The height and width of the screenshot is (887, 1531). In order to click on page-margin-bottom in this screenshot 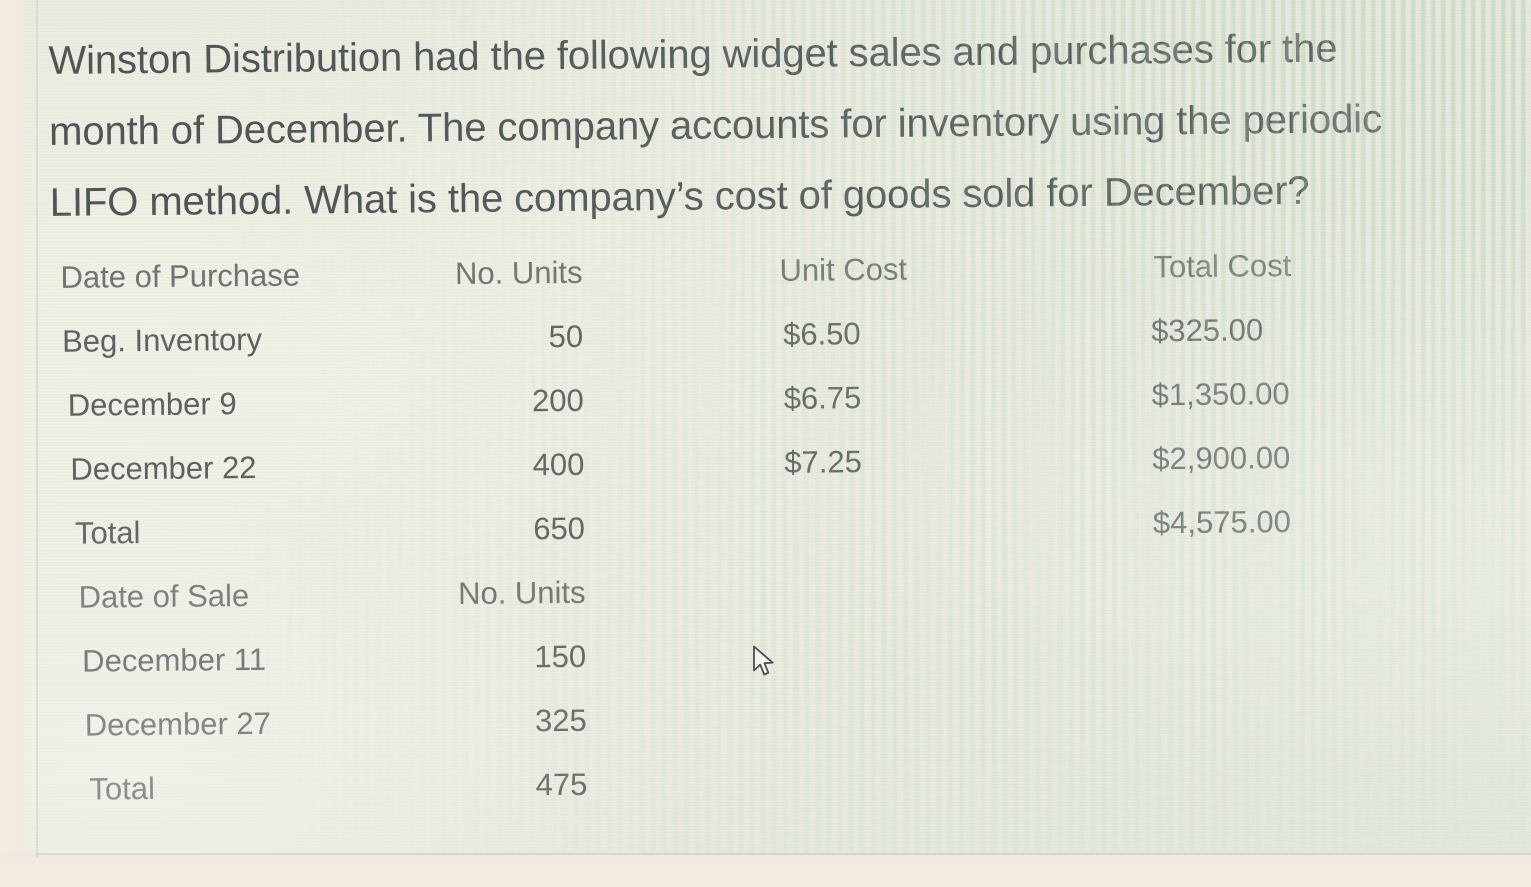, I will do `click(765, 870)`.